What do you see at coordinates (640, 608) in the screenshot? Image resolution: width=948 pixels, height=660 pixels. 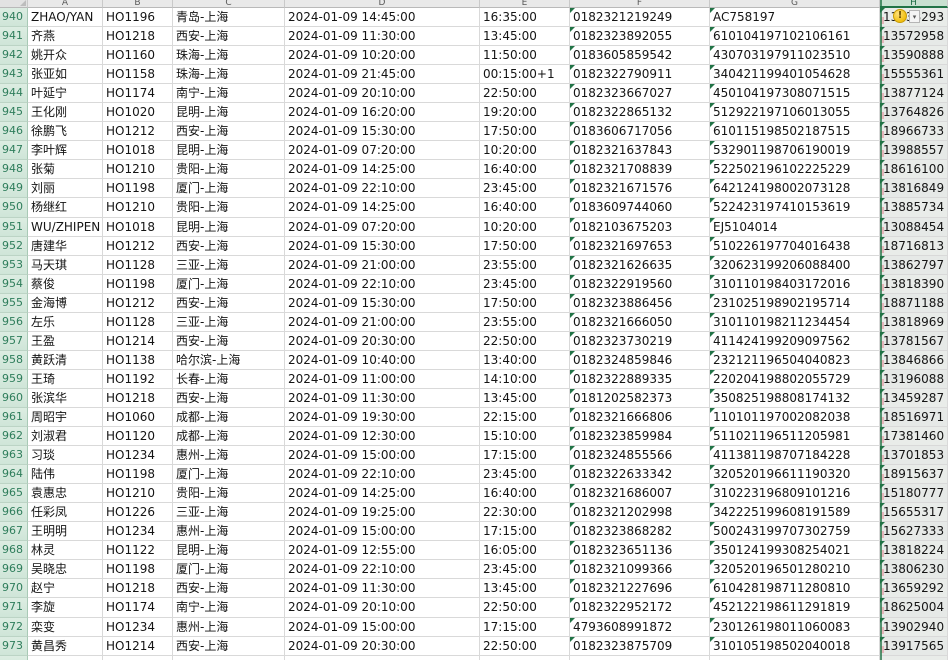 I see `cell-ticket: 0182322952172` at bounding box center [640, 608].